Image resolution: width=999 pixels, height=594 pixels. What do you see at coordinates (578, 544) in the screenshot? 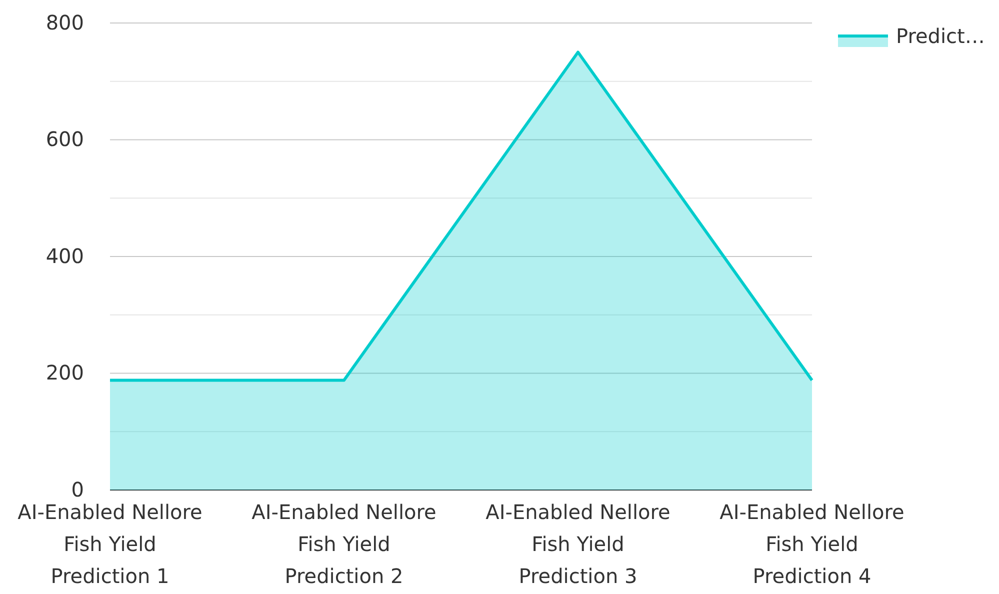
I see `x-tick-label: AI-Enabled Nellore Fish Yield Prediction 3` at bounding box center [578, 544].